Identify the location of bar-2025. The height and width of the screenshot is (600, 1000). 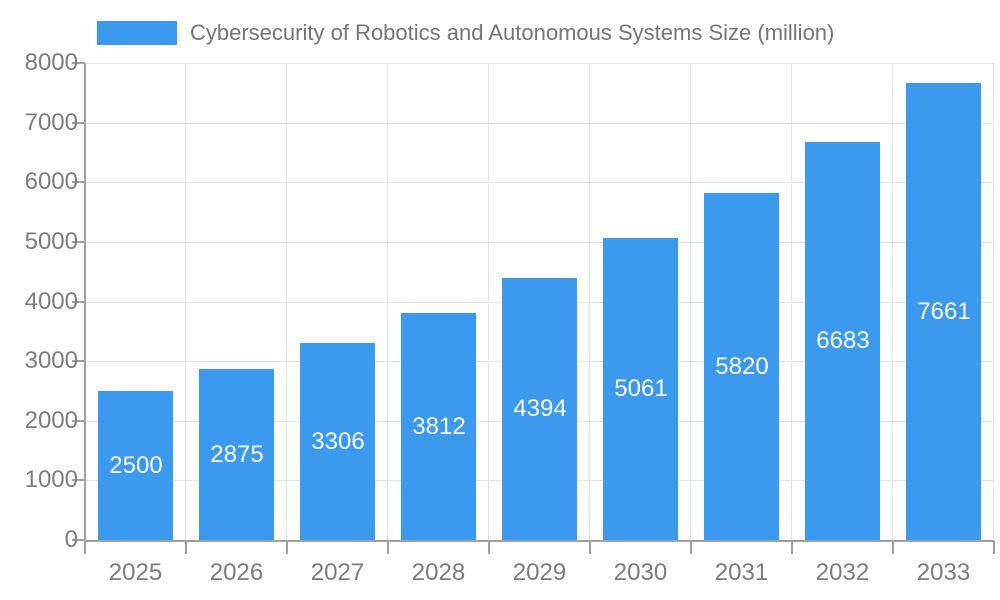
(135, 465).